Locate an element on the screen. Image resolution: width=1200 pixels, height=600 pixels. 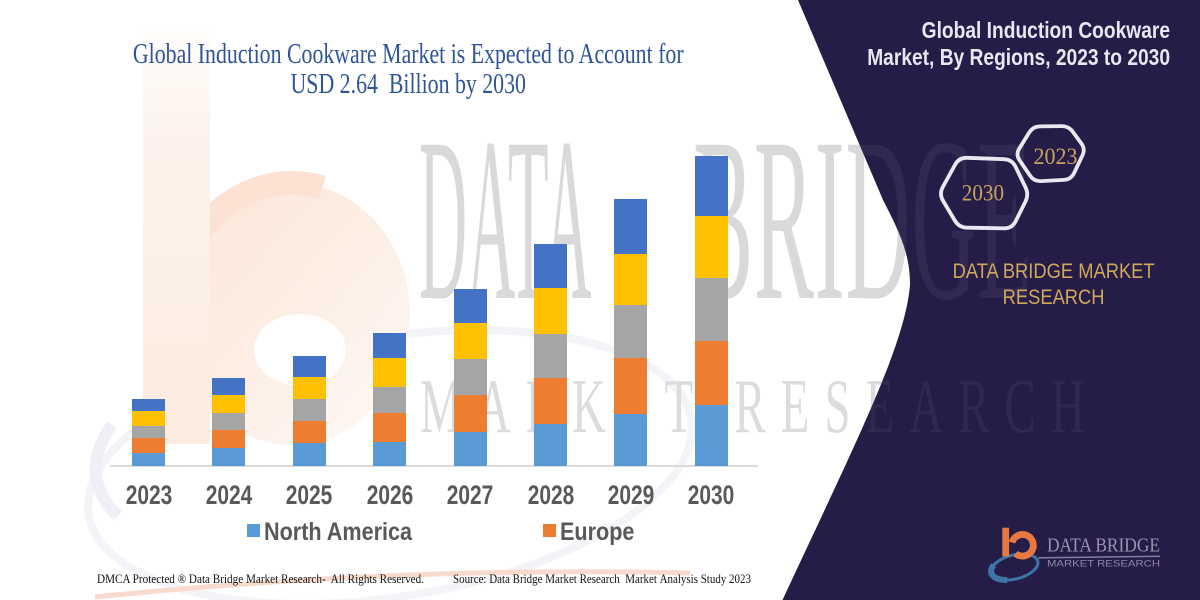
svg-text: MARKET RESEARCH is located at coordinates (1103, 564).